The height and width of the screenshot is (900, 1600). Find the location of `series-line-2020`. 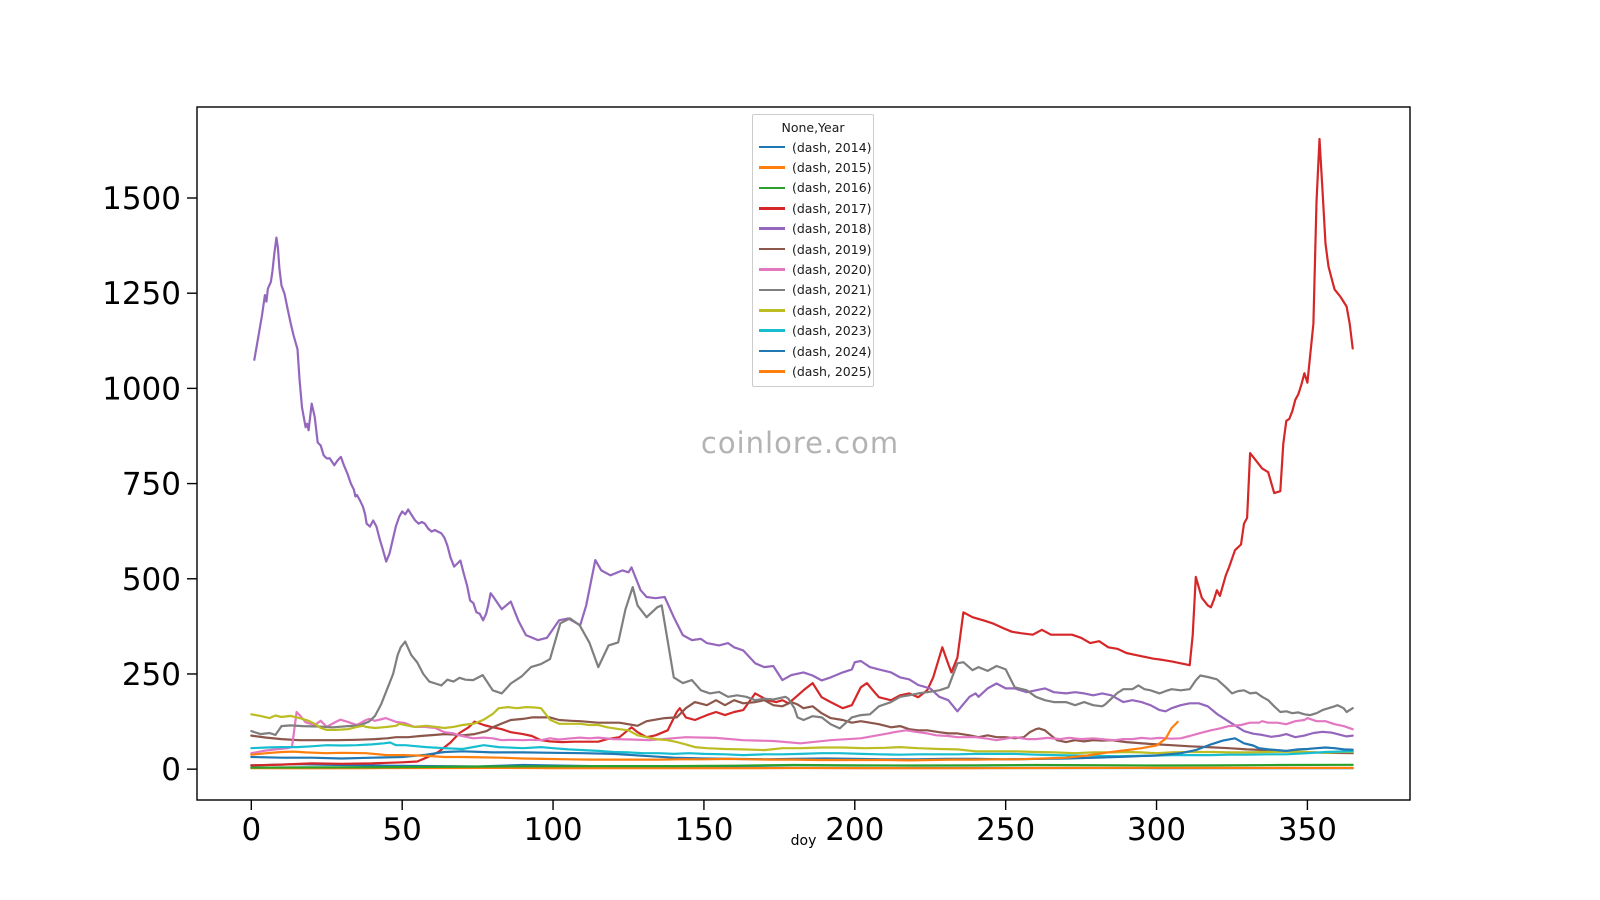

series-line-2020 is located at coordinates (802, 732).